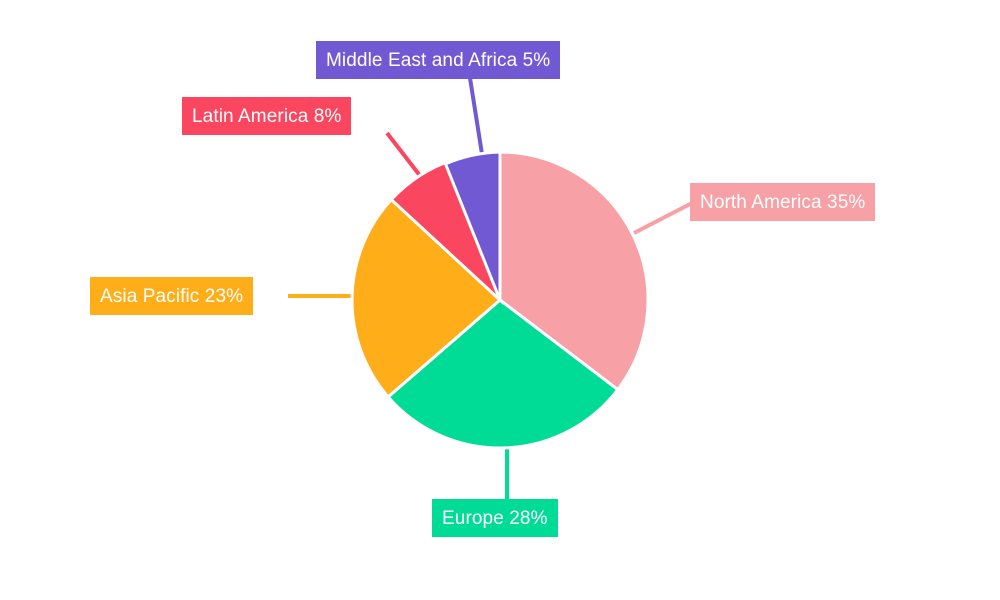 Image resolution: width=1000 pixels, height=600 pixels. What do you see at coordinates (574, 271) in the screenshot?
I see `pie-slice-north-america` at bounding box center [574, 271].